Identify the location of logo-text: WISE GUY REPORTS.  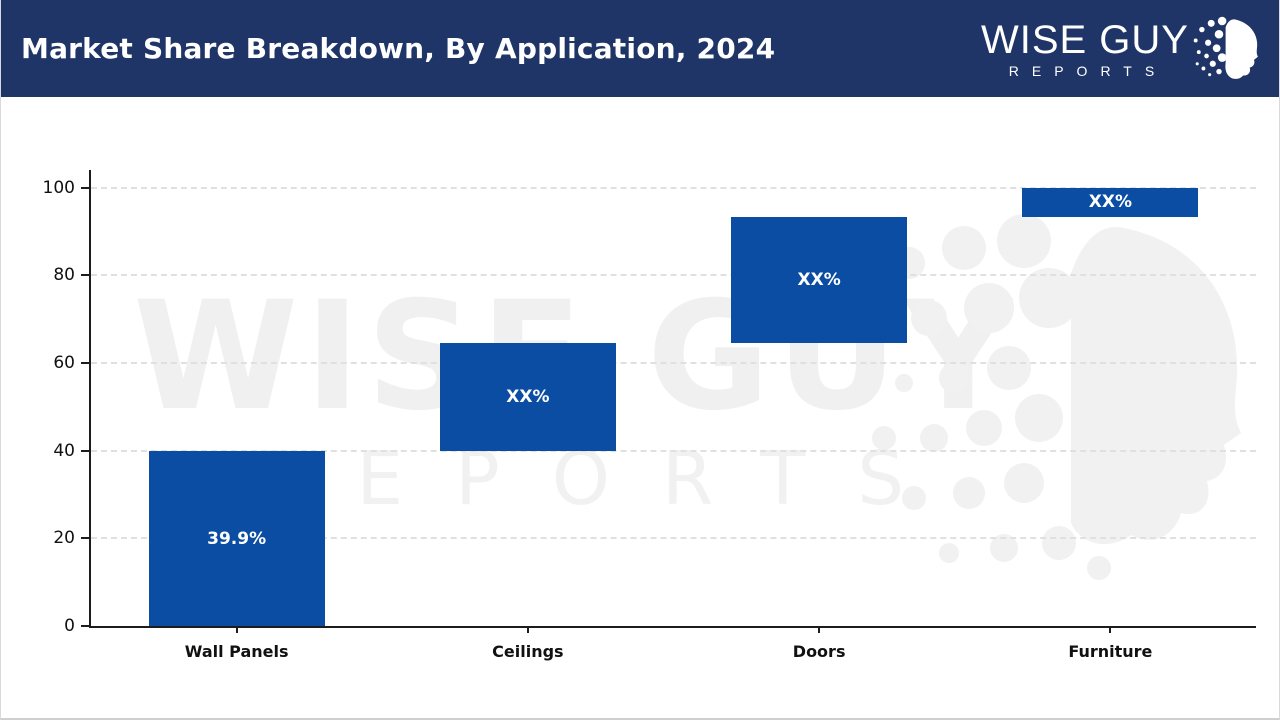
(1085, 49).